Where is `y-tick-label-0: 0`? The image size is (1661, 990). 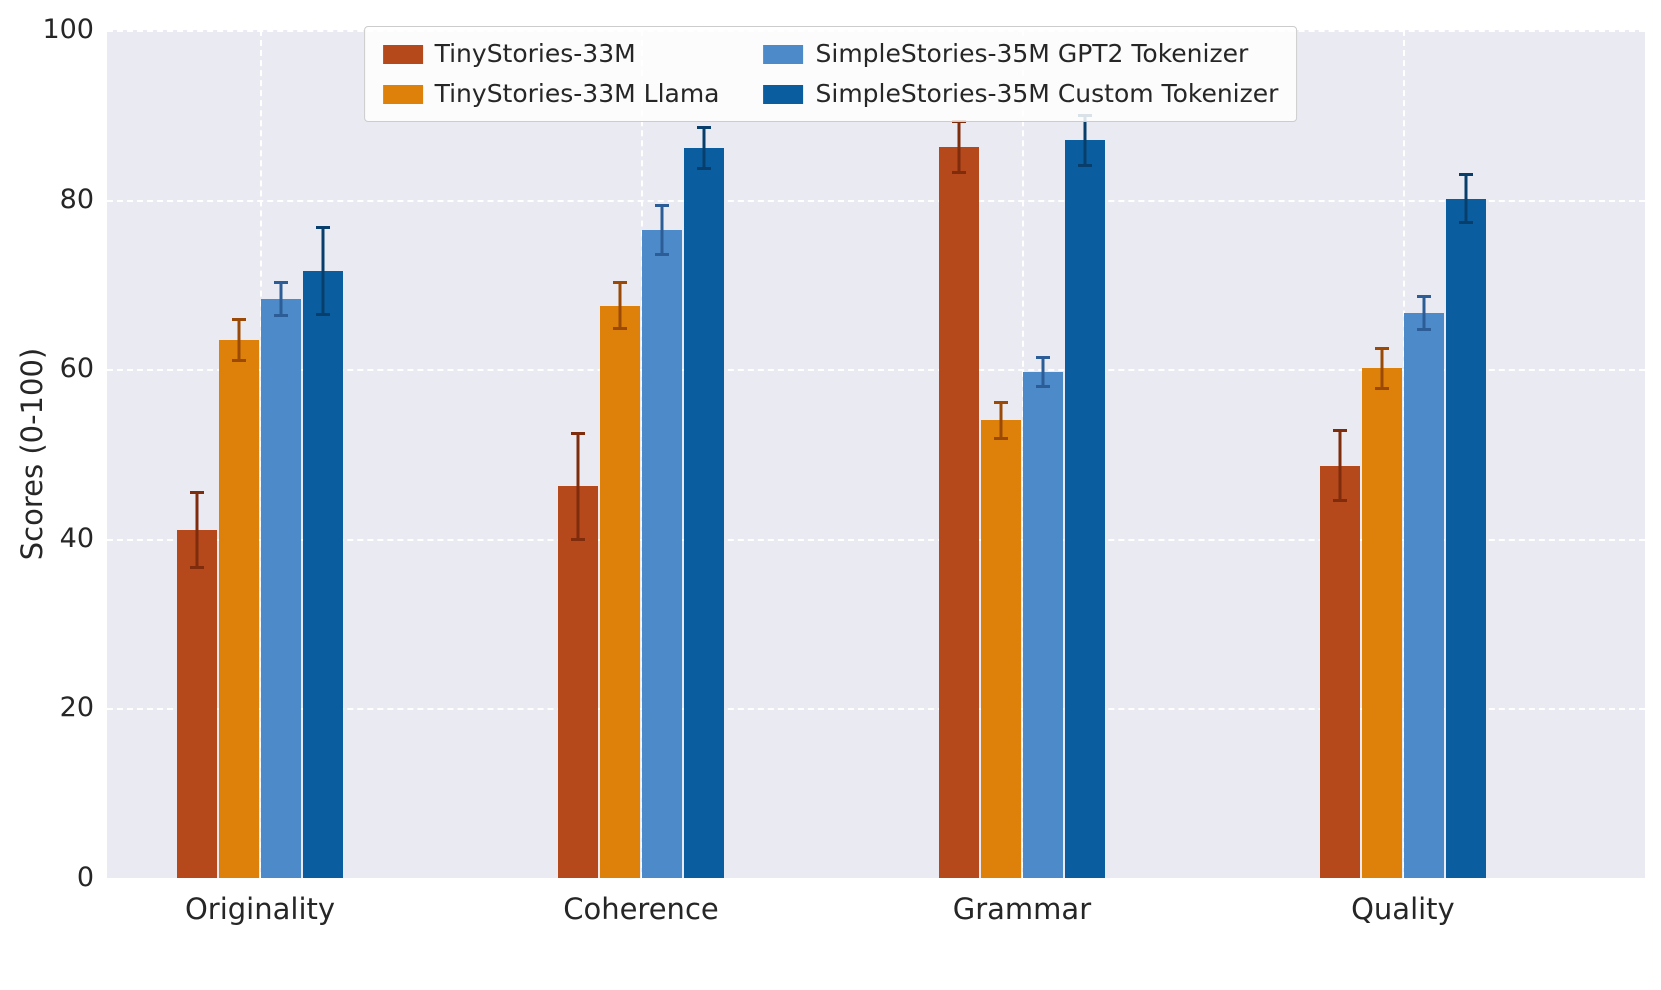 y-tick-label-0: 0 is located at coordinates (85, 877).